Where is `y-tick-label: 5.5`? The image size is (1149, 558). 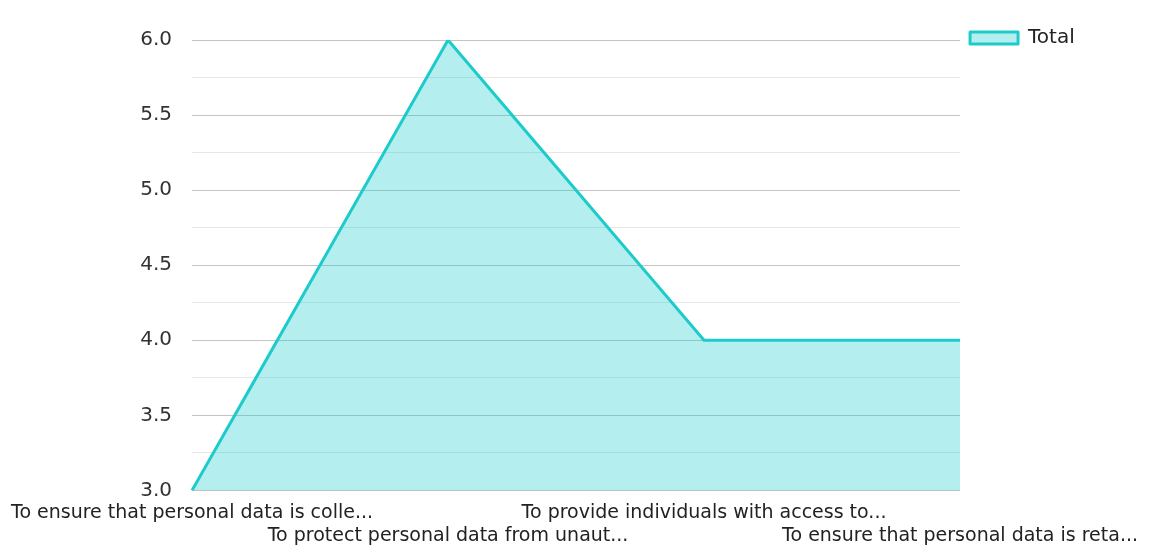 y-tick-label: 5.5 is located at coordinates (156, 113).